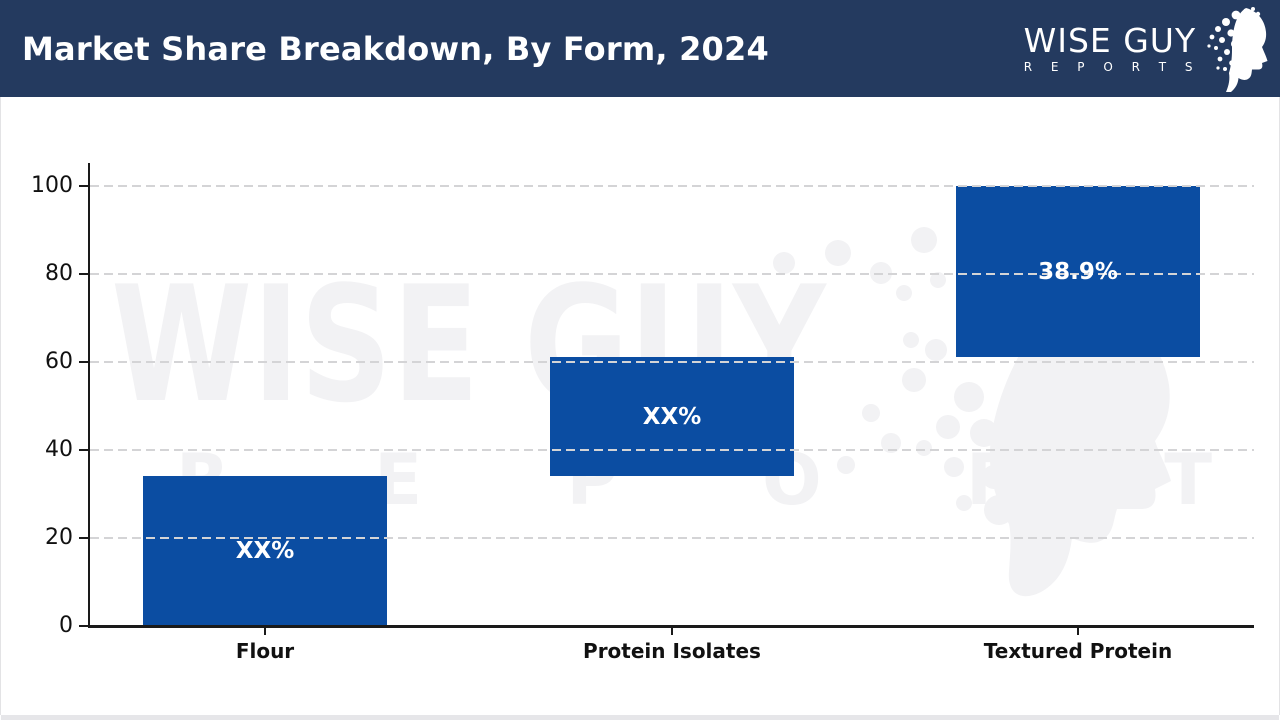  I want to click on x-category-label: Protein Isolates, so click(672, 651).